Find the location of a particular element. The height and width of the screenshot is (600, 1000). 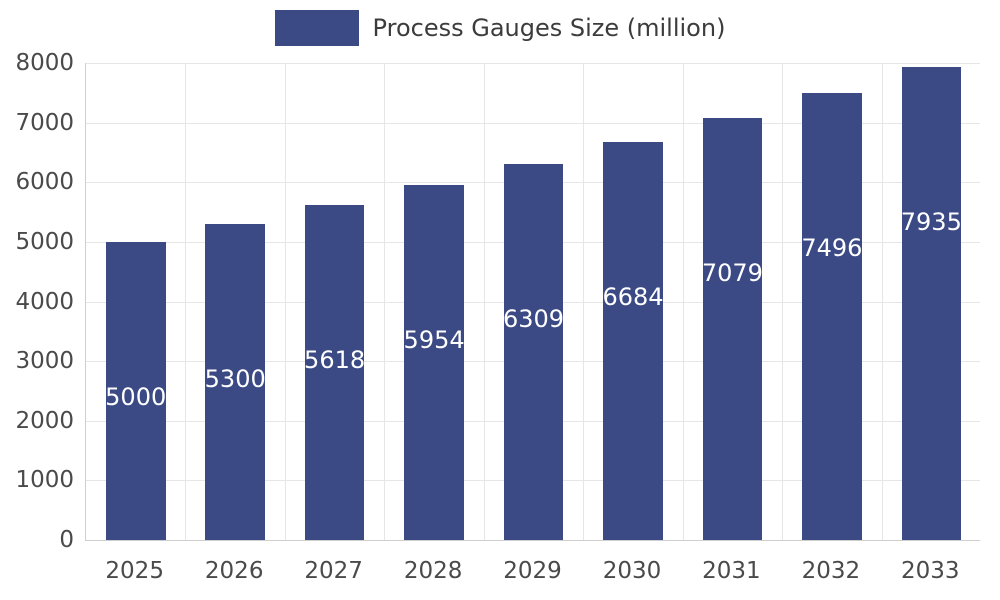

bar-value-label-2032: 7496 is located at coordinates (832, 248).